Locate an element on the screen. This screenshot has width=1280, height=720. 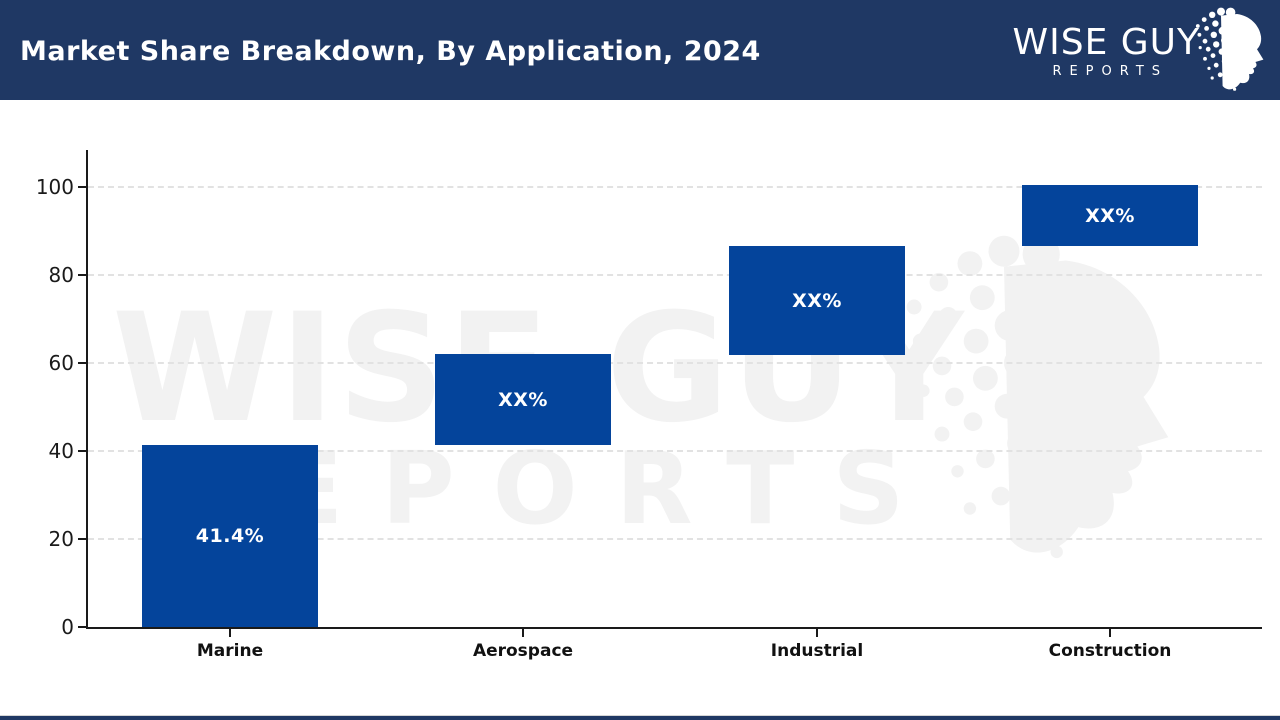
logo-subtitle: REPORTS is located at coordinates (1110, 71).